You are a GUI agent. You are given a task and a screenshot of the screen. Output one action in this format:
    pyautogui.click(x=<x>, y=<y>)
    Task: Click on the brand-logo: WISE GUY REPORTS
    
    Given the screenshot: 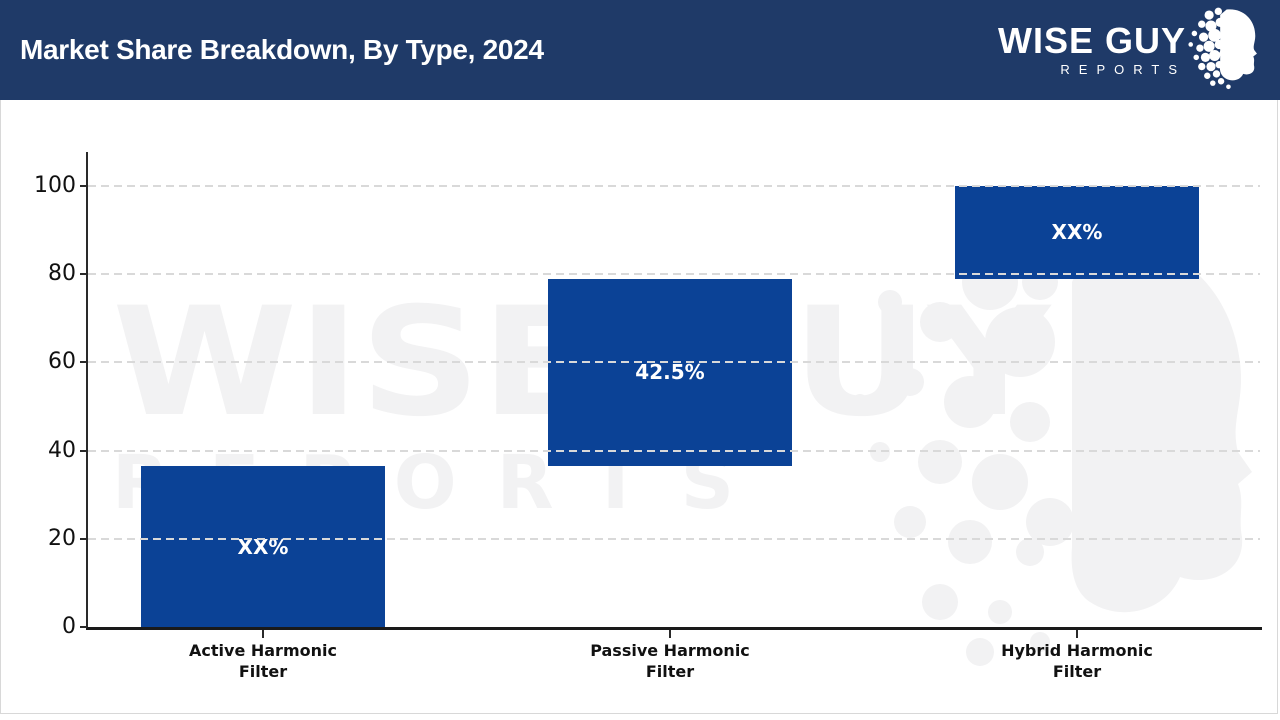 What is the action you would take?
    pyautogui.click(x=1139, y=50)
    